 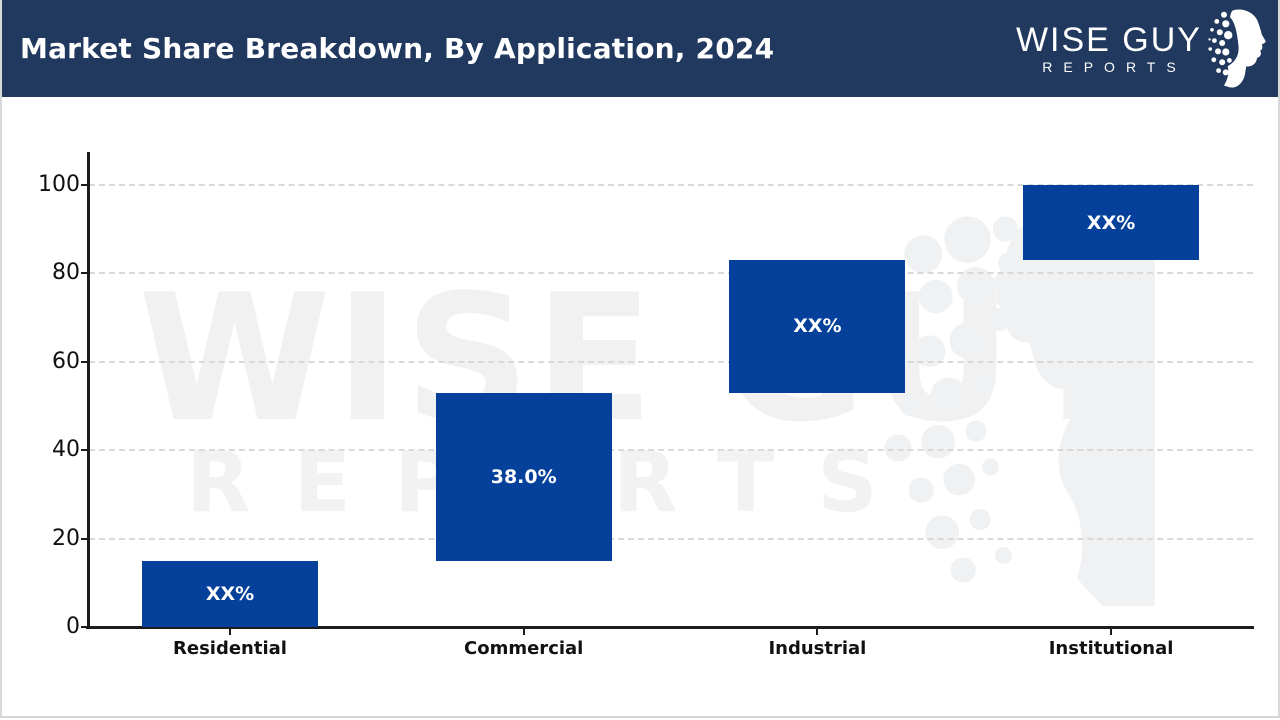 I want to click on bar-commercial: 38.0%, so click(x=523, y=476).